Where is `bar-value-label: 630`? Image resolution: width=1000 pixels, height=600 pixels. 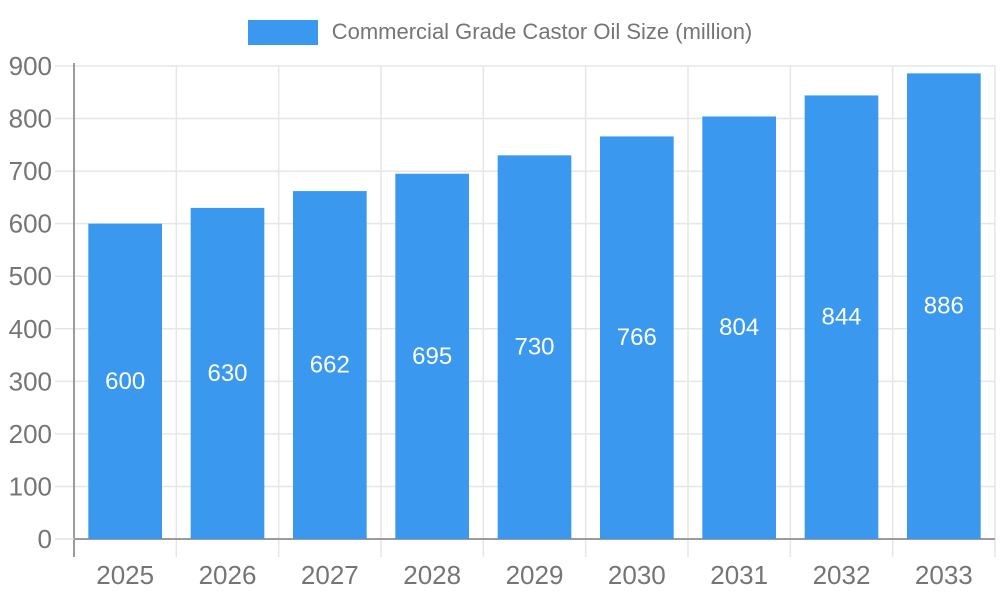 bar-value-label: 630 is located at coordinates (227, 373).